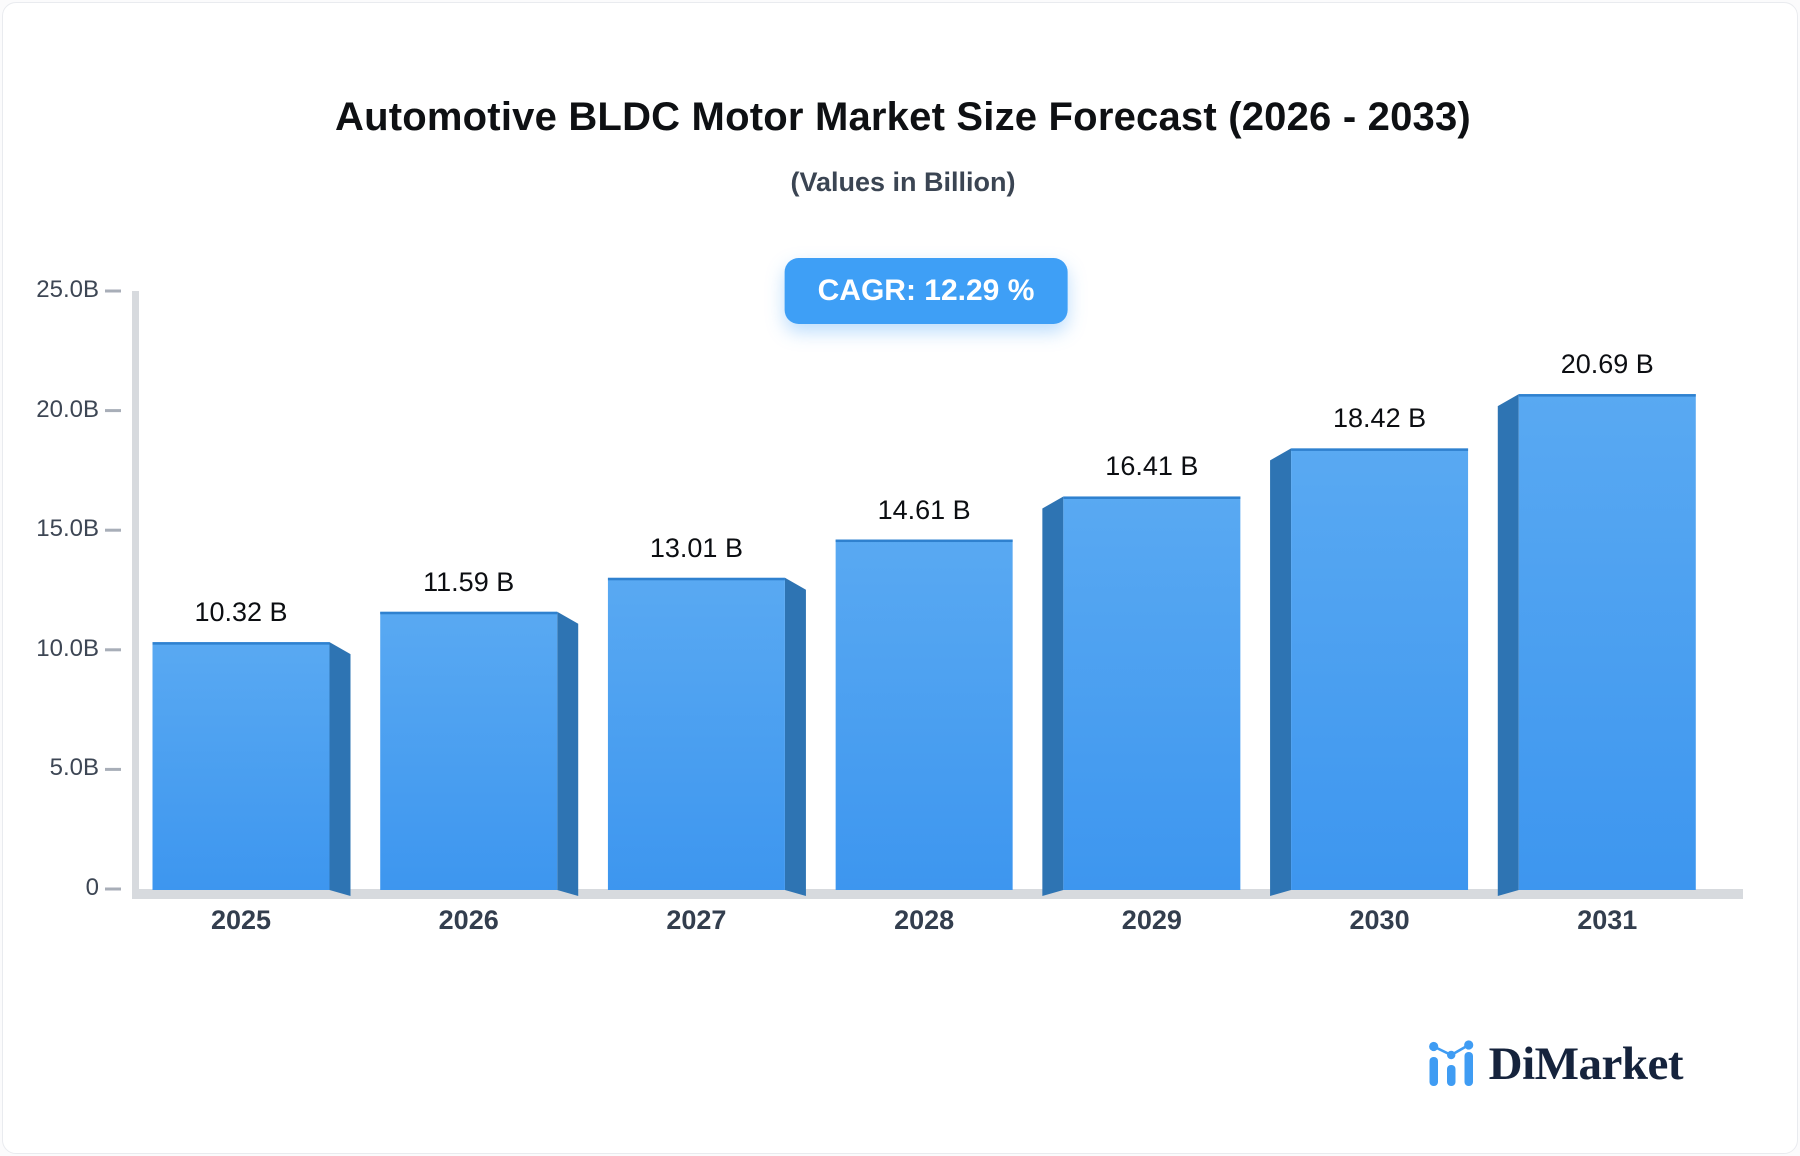  What do you see at coordinates (1379, 920) in the screenshot?
I see `x-axis-label: 2030` at bounding box center [1379, 920].